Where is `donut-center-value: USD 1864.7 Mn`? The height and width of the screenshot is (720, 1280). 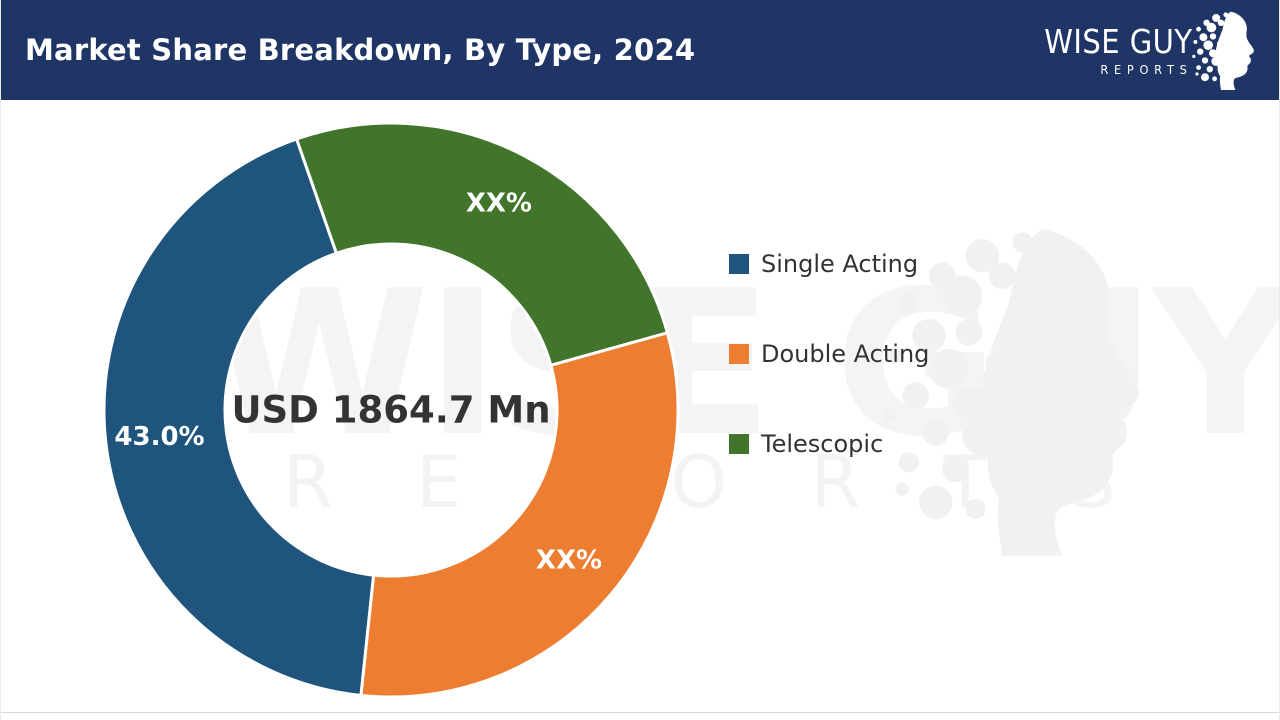
donut-center-value: USD 1864.7 Mn is located at coordinates (390, 410).